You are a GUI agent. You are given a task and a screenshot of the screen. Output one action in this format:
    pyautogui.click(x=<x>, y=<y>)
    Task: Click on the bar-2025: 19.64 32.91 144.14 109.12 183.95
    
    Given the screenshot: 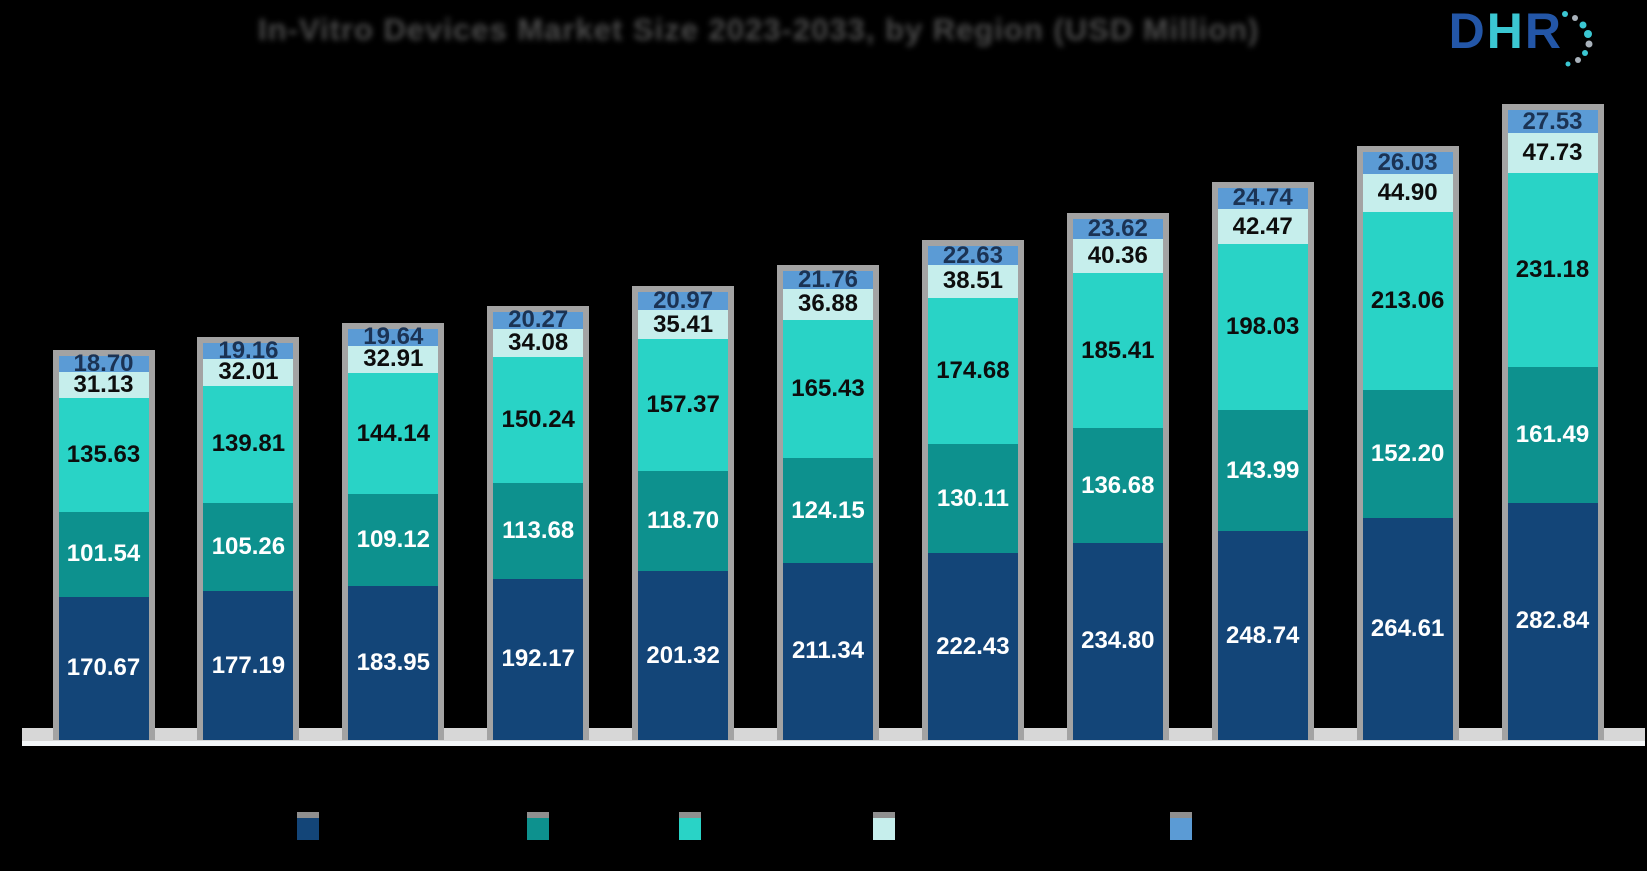 What is the action you would take?
    pyautogui.click(x=393, y=531)
    